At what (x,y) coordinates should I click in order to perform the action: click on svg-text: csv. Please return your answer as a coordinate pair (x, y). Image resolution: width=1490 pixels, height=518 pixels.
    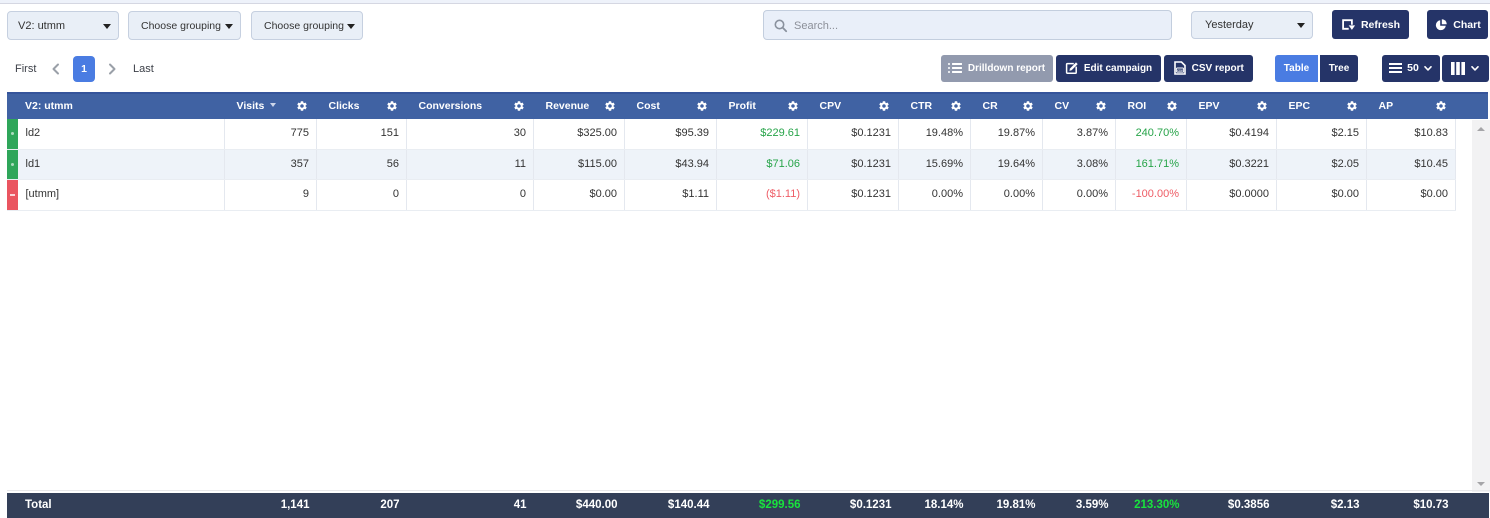
    Looking at the image, I should click on (1180, 71).